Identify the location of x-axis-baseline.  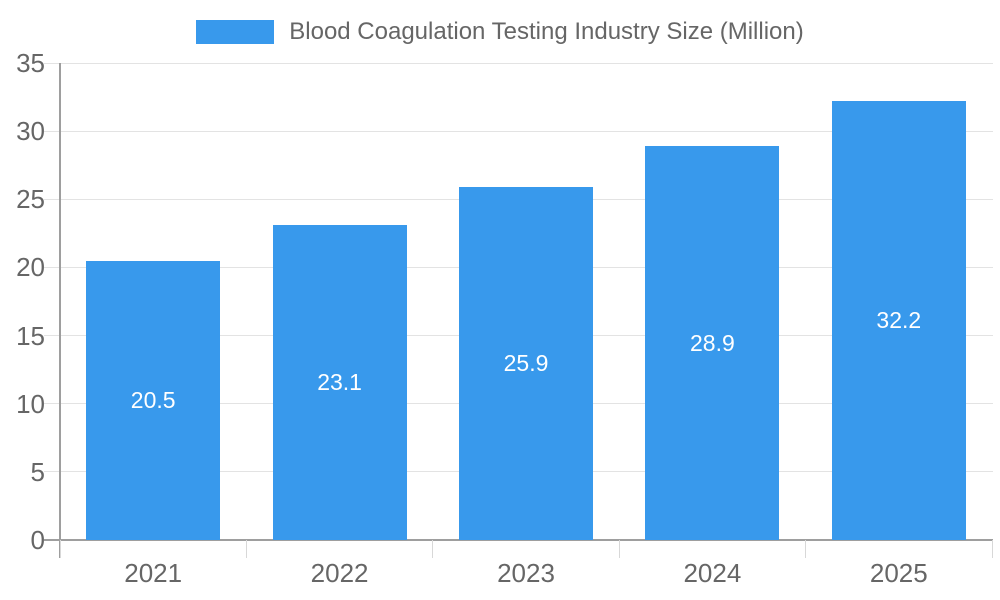
(526, 540).